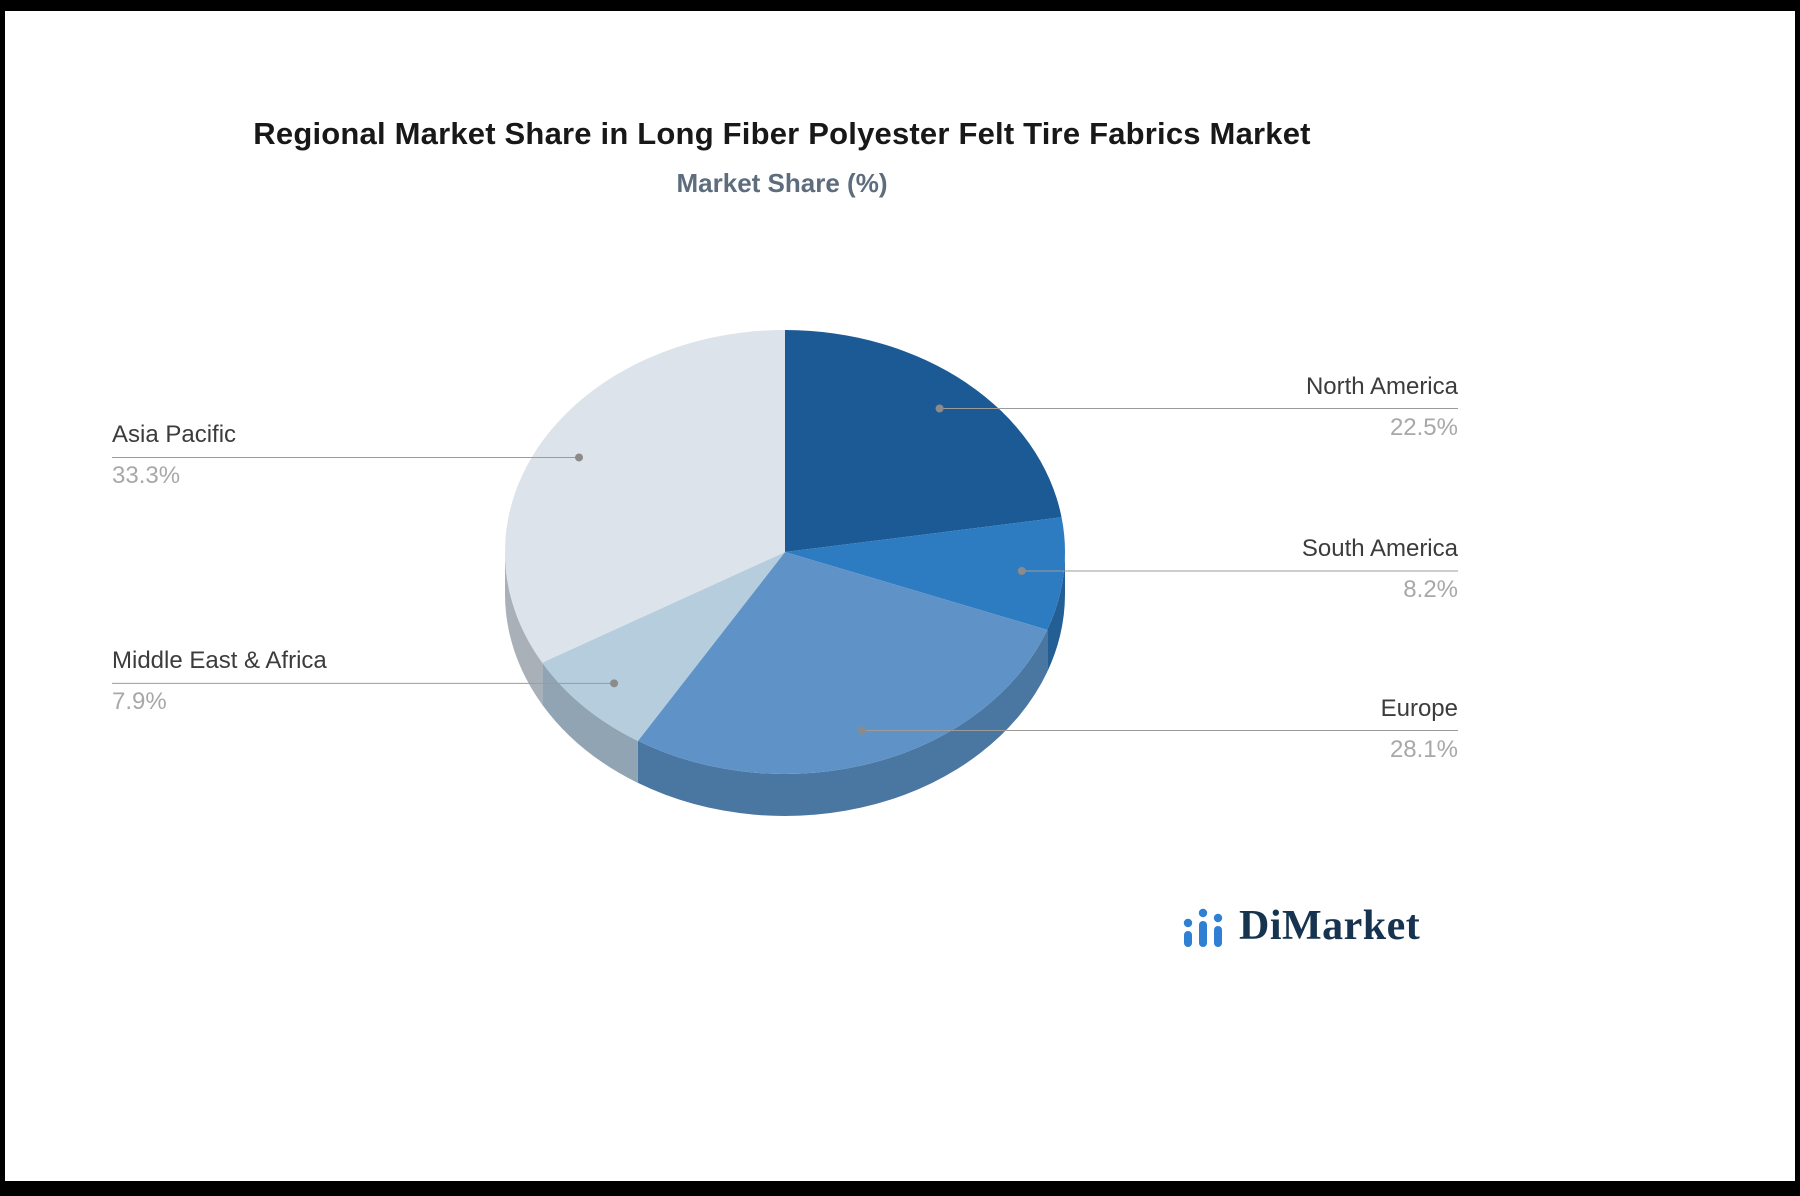 The height and width of the screenshot is (1196, 1800). What do you see at coordinates (174, 435) in the screenshot?
I see `slice-label: Asia Pacific` at bounding box center [174, 435].